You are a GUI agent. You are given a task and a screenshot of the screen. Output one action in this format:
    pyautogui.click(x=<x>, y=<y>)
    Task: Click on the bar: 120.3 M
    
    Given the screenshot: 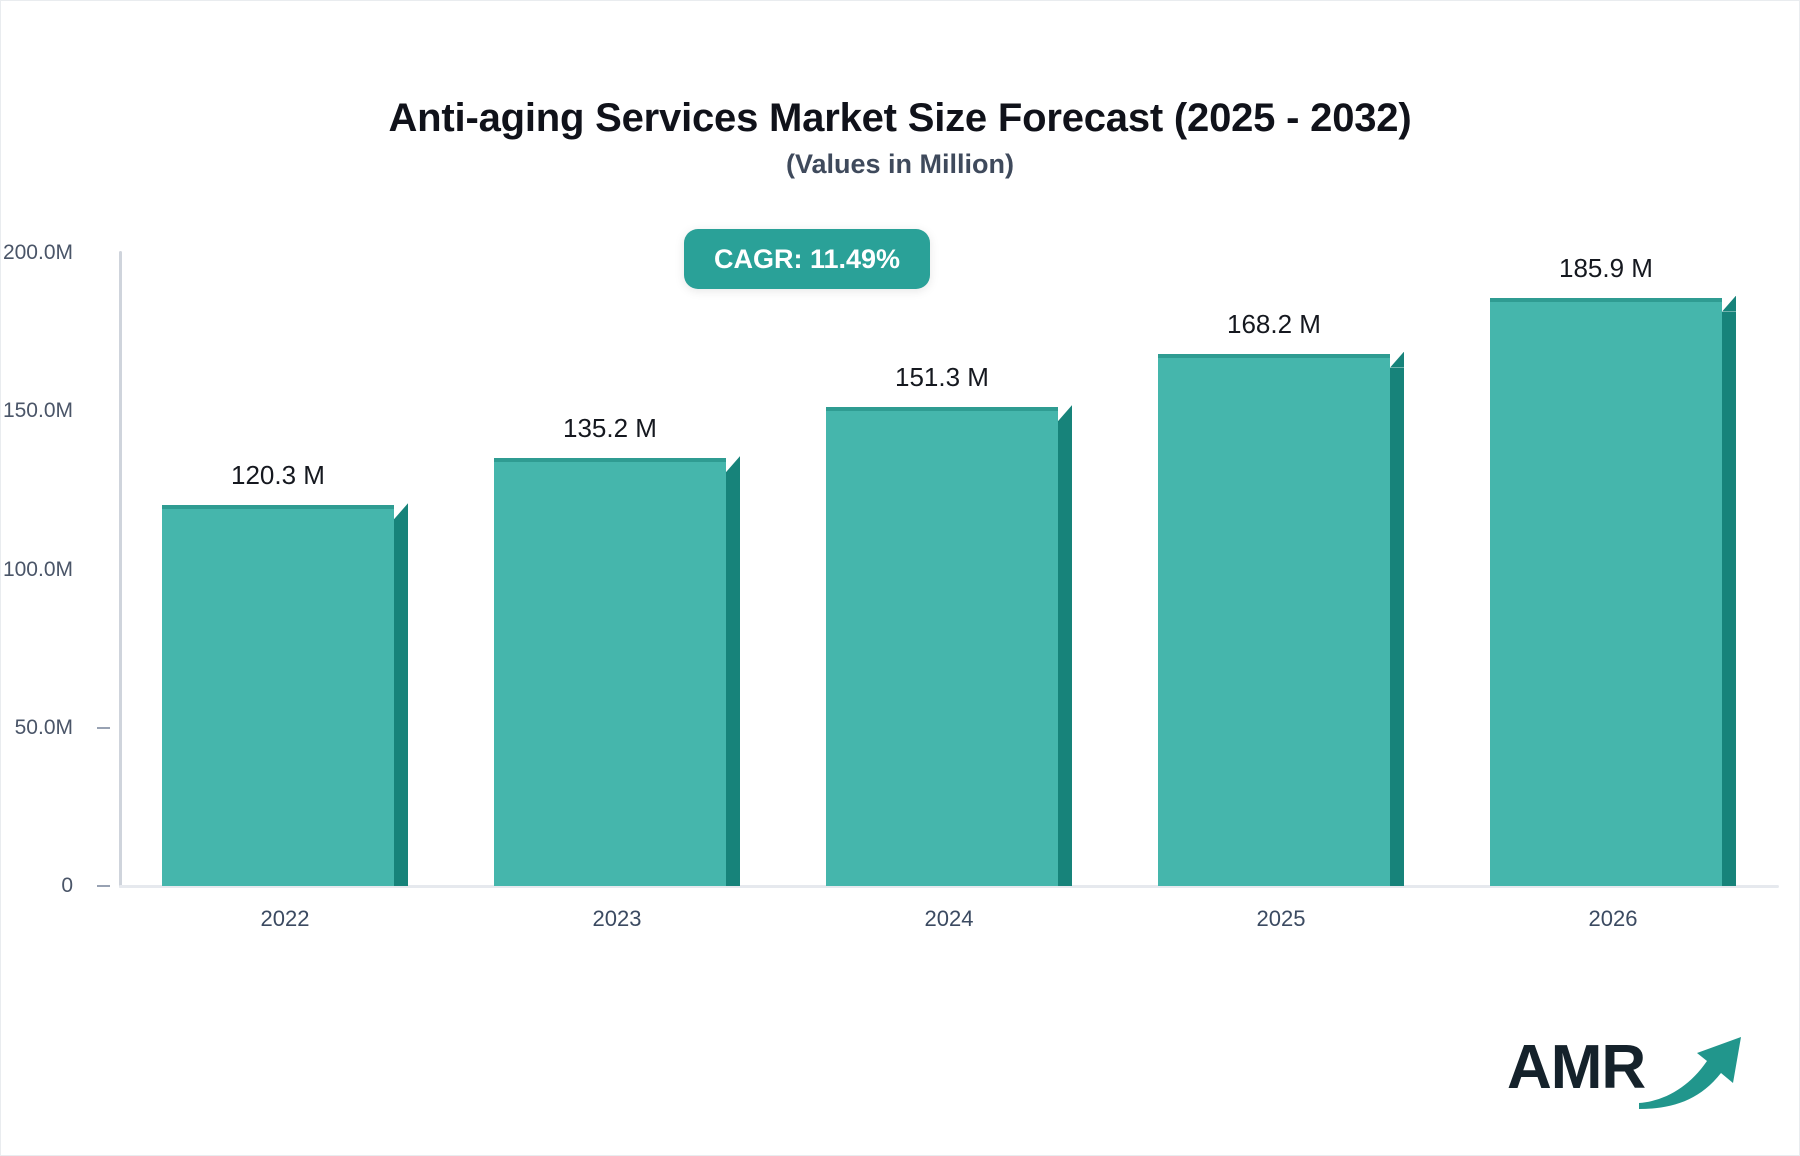 What is the action you would take?
    pyautogui.click(x=285, y=673)
    